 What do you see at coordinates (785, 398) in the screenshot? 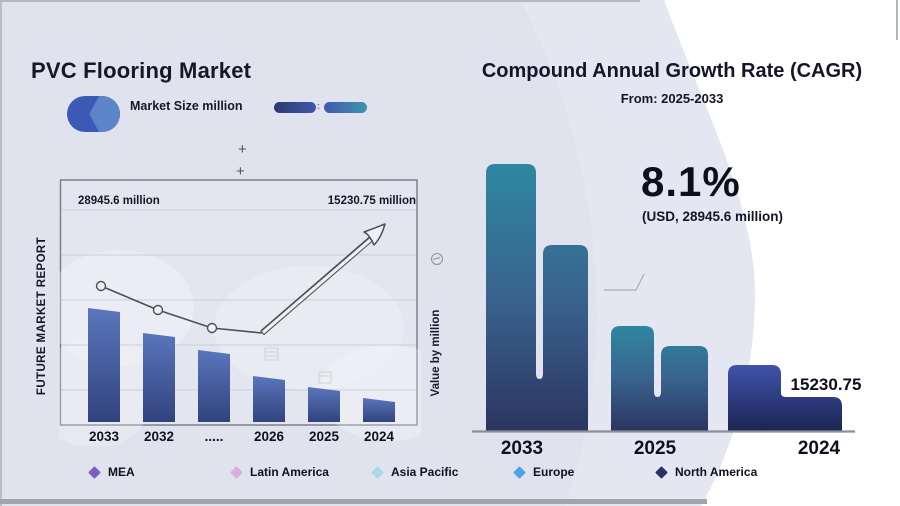
I see `bar-group-2024` at bounding box center [785, 398].